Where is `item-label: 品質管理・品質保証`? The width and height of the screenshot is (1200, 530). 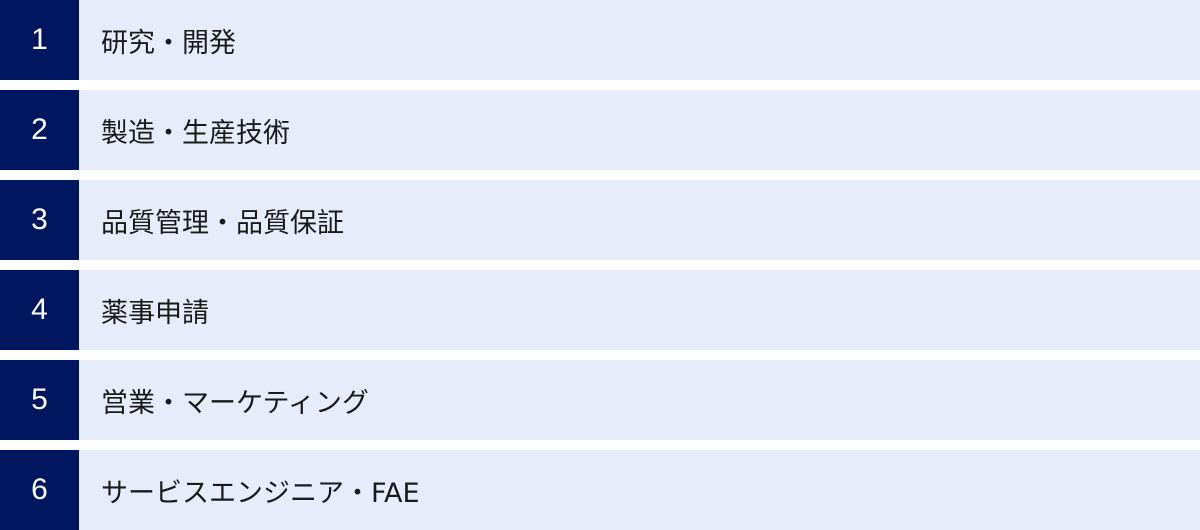
item-label: 品質管理・品質保証 is located at coordinates (639, 220).